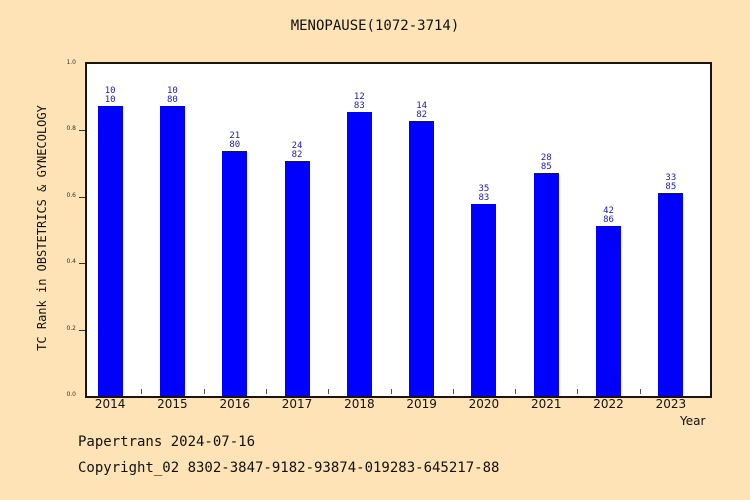 This screenshot has width=750, height=500. What do you see at coordinates (422, 105) in the screenshot?
I see `annotation-rank: 14` at bounding box center [422, 105].